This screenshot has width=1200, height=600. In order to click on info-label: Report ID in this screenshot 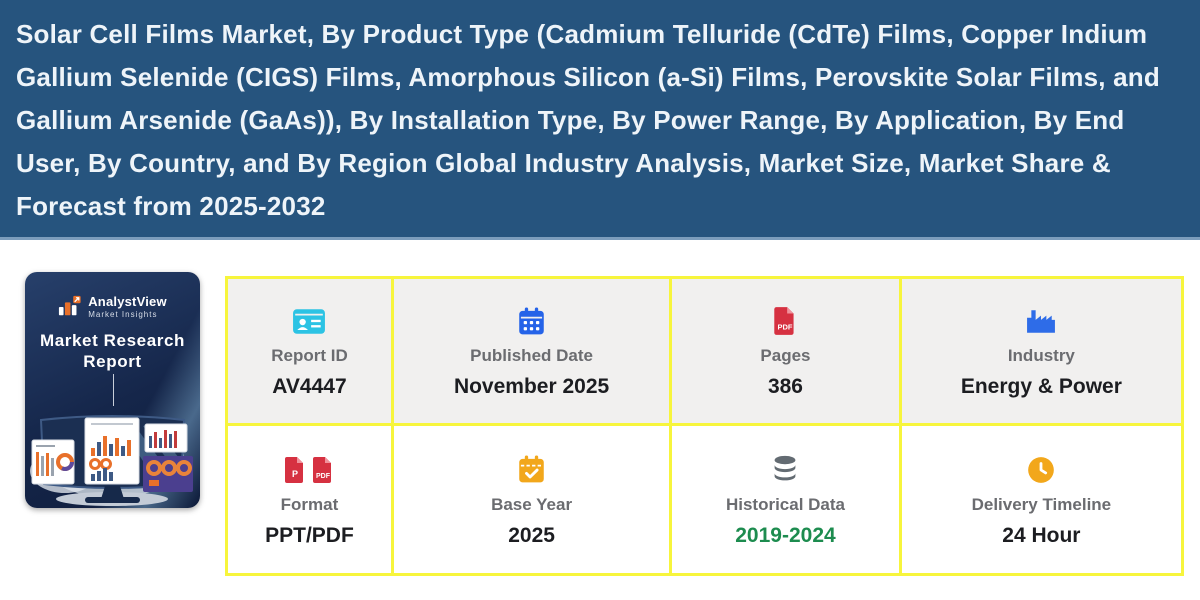, I will do `click(309, 355)`.